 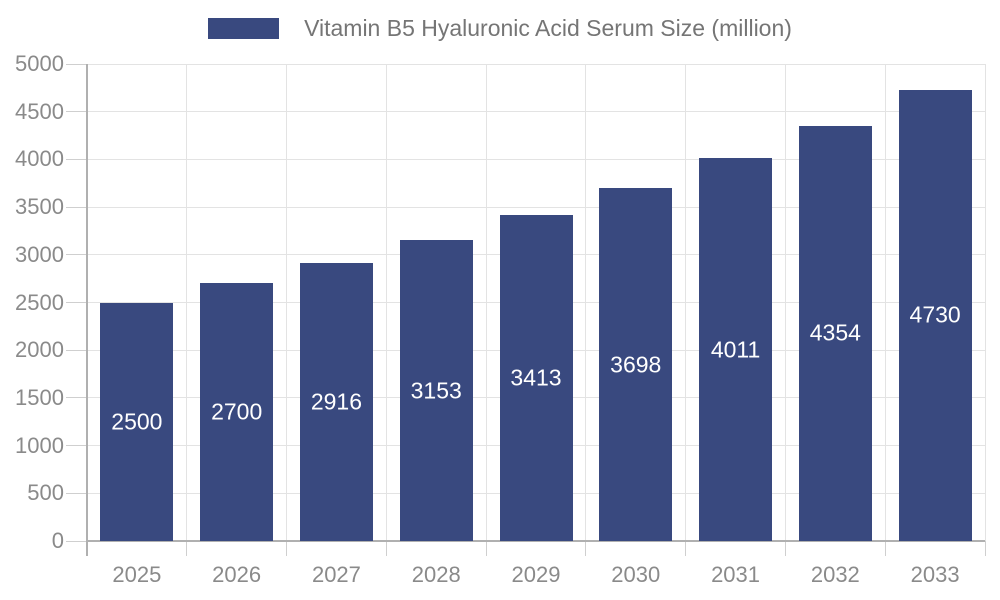 I want to click on bar-value-label: 2700, so click(x=237, y=411).